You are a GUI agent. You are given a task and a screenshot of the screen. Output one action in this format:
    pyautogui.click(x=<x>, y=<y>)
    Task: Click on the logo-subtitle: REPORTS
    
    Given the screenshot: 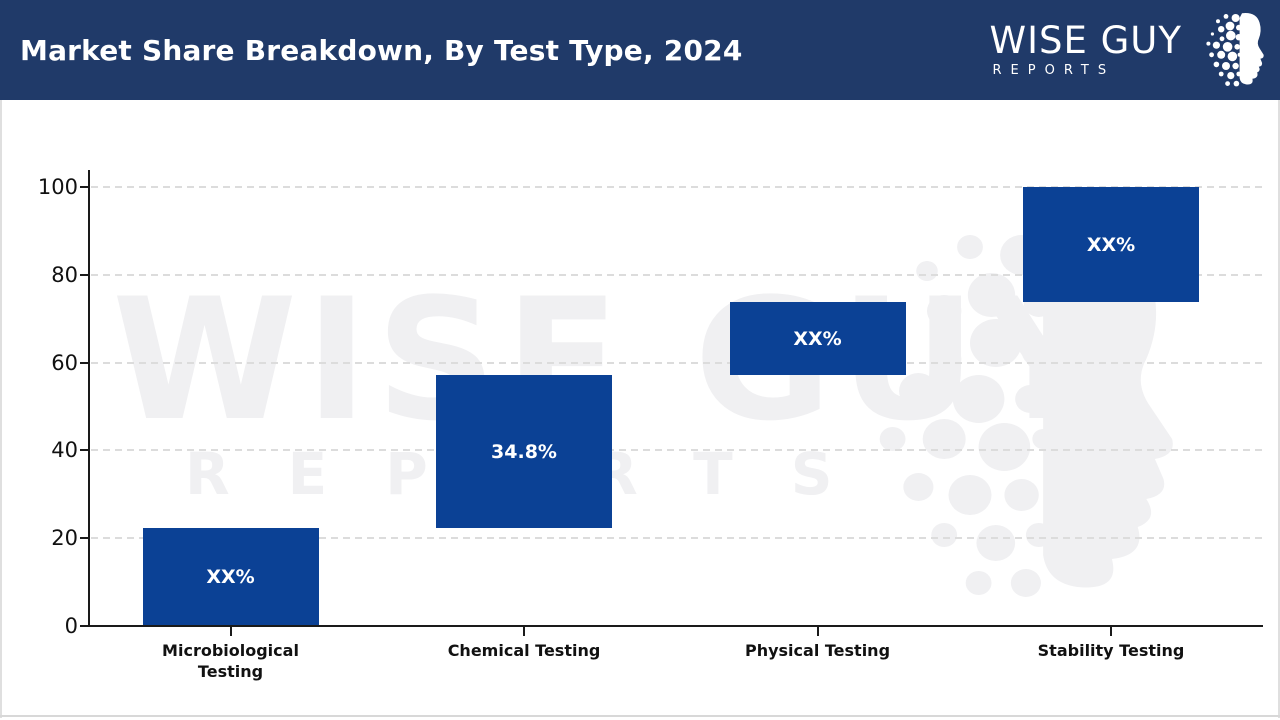 What is the action you would take?
    pyautogui.click(x=1054, y=70)
    